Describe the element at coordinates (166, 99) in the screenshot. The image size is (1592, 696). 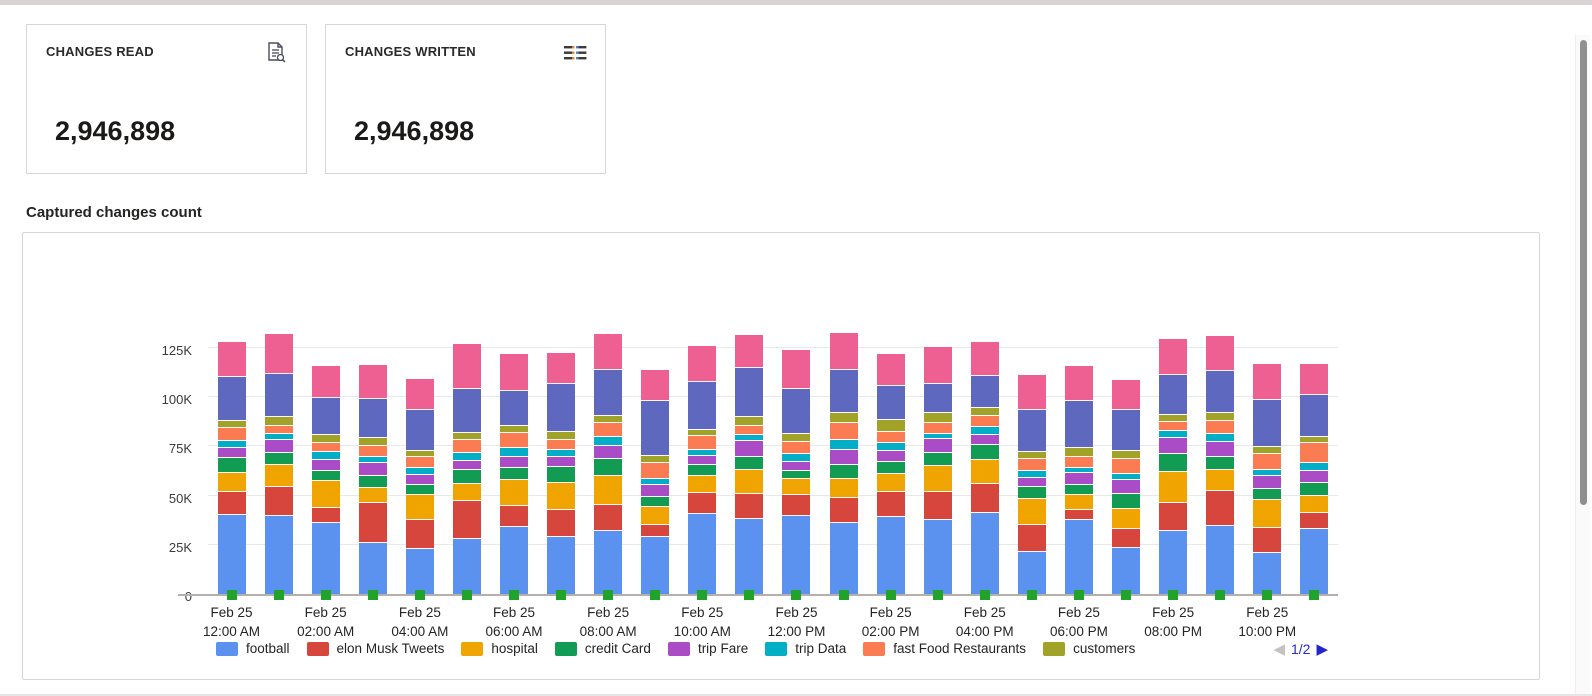
I see `changes-read-tile: CHANGES READ 2,946,898` at that location.